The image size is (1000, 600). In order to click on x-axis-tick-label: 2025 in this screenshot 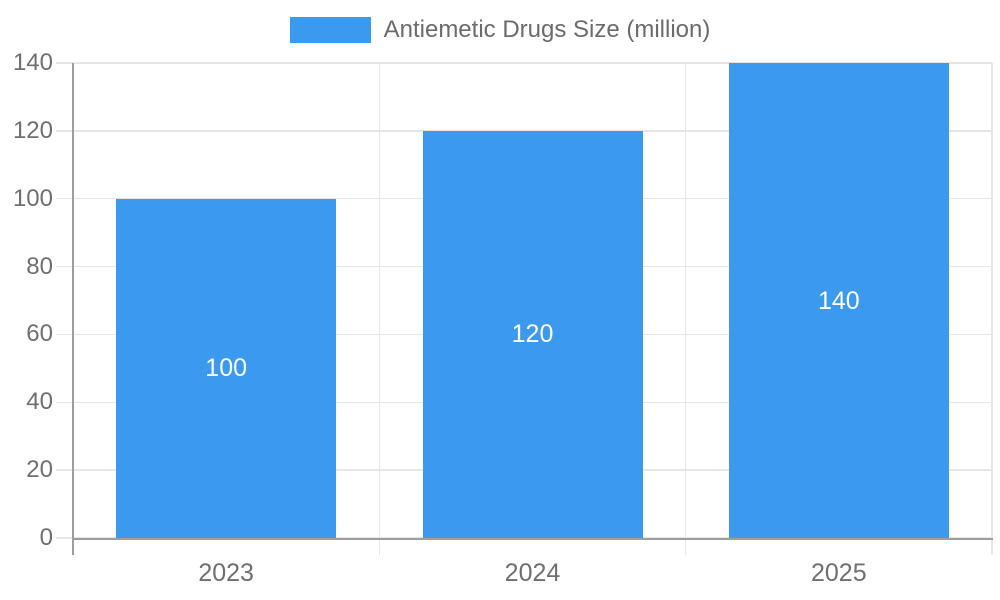, I will do `click(839, 573)`.